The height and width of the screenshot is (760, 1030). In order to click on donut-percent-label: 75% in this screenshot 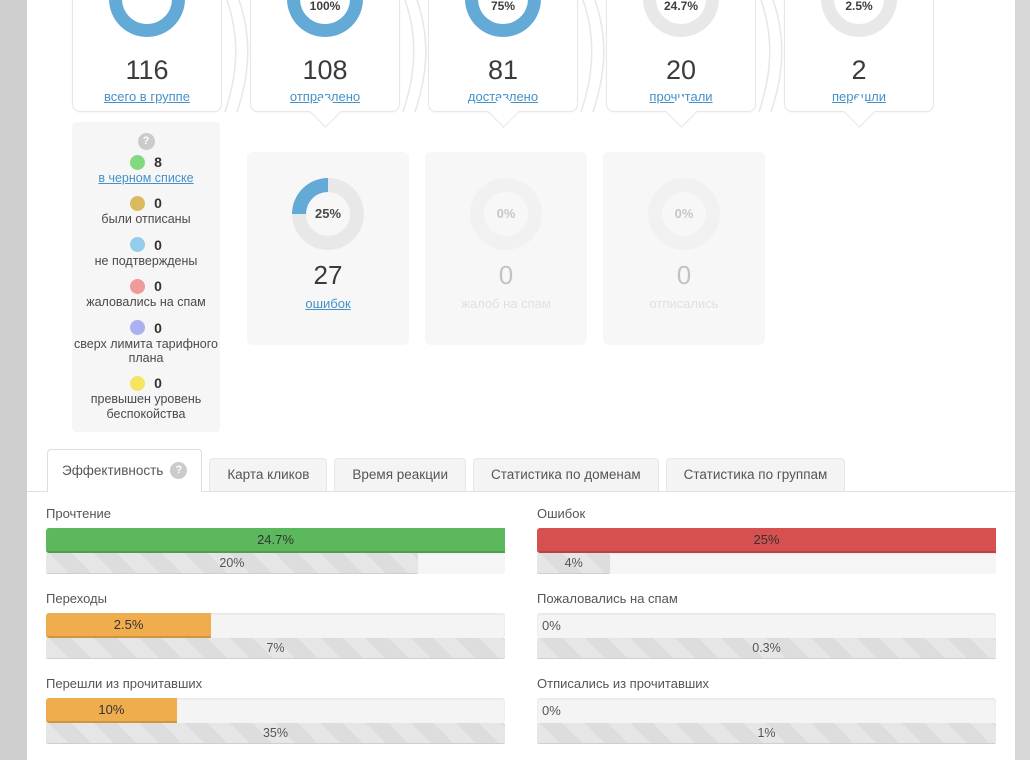, I will do `click(503, 6)`.